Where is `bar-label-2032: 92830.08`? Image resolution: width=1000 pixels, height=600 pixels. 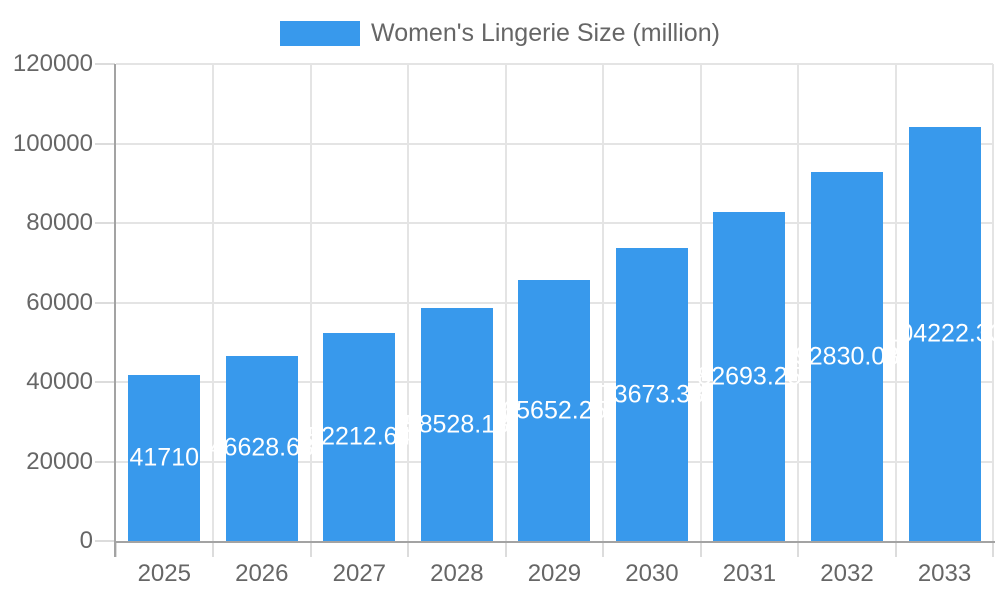
bar-label-2032: 92830.08 is located at coordinates (847, 356).